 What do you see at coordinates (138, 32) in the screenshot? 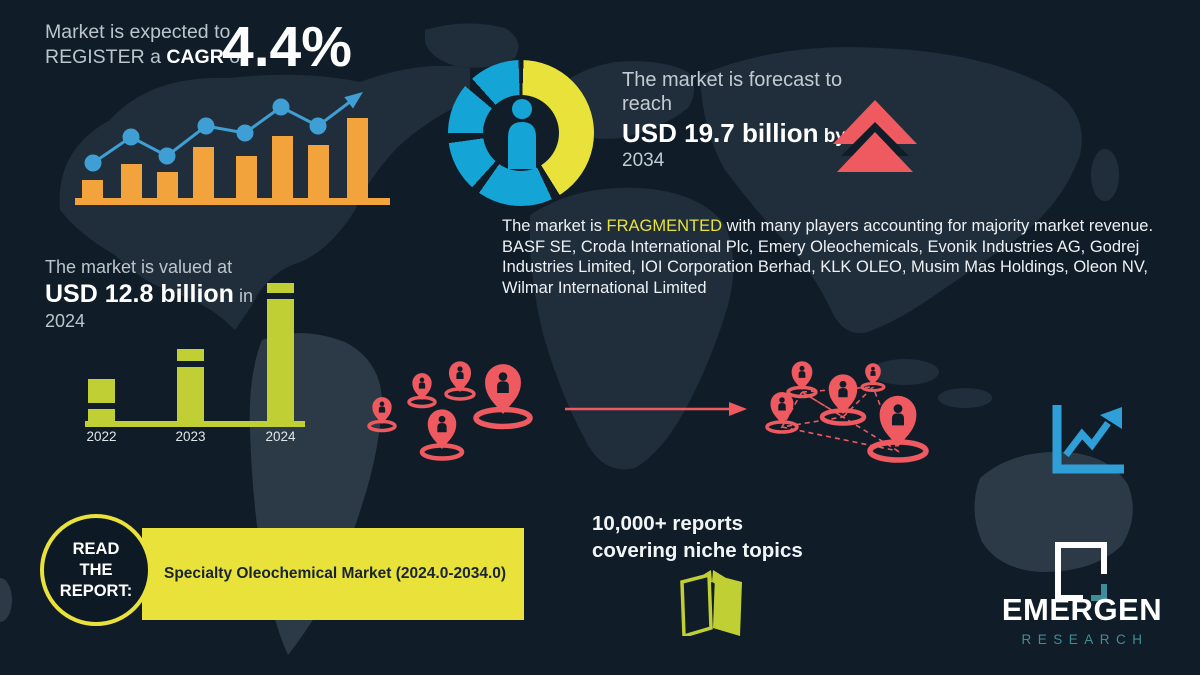
I see `cagr-line1: Market is expected to` at bounding box center [138, 32].